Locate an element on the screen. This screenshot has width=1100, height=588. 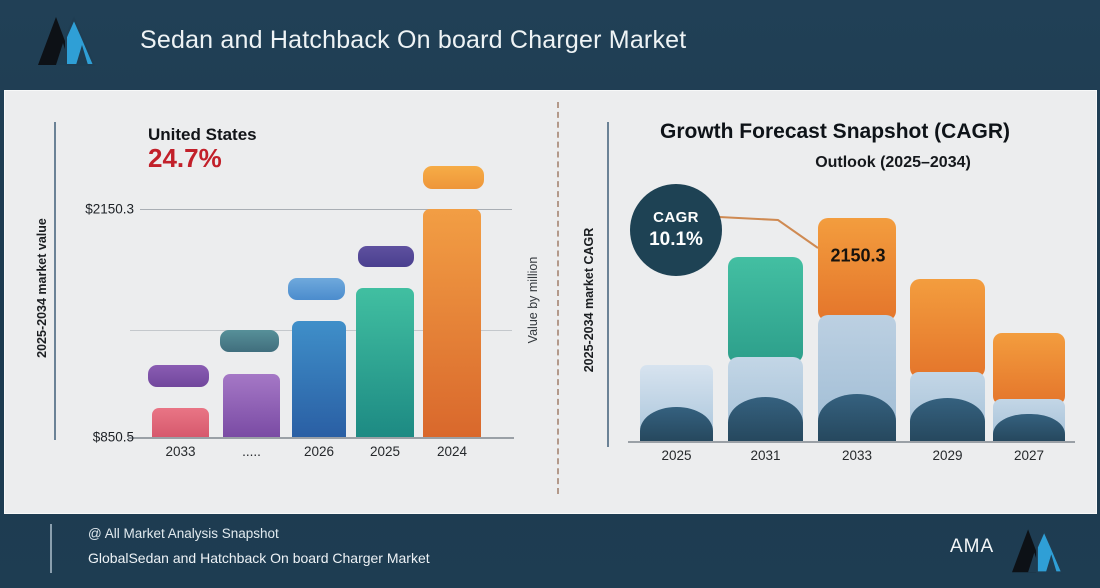
right-bar-value-label: 2150.3 is located at coordinates (858, 255).